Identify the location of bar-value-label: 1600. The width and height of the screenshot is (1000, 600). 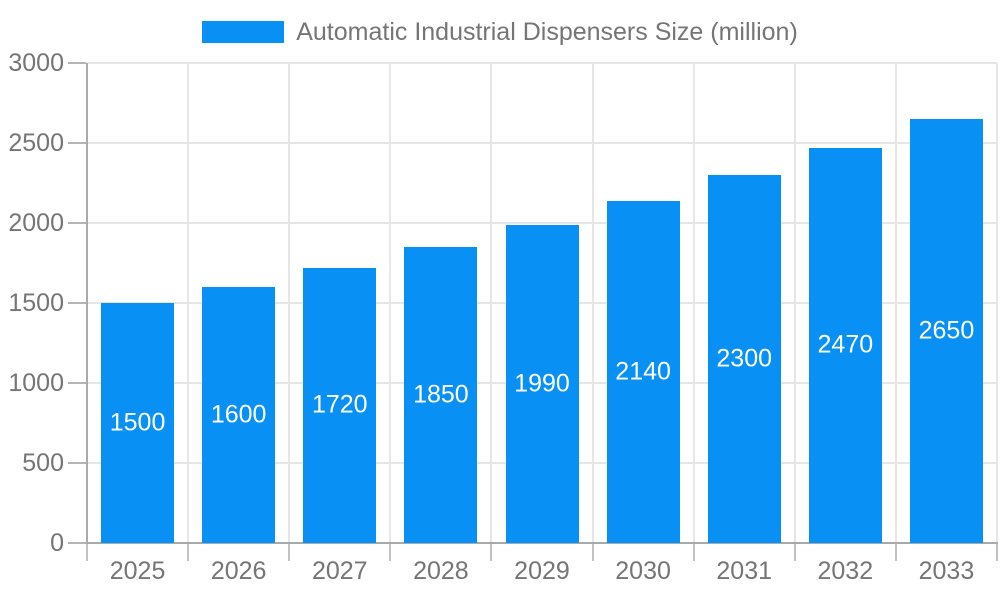
(238, 414).